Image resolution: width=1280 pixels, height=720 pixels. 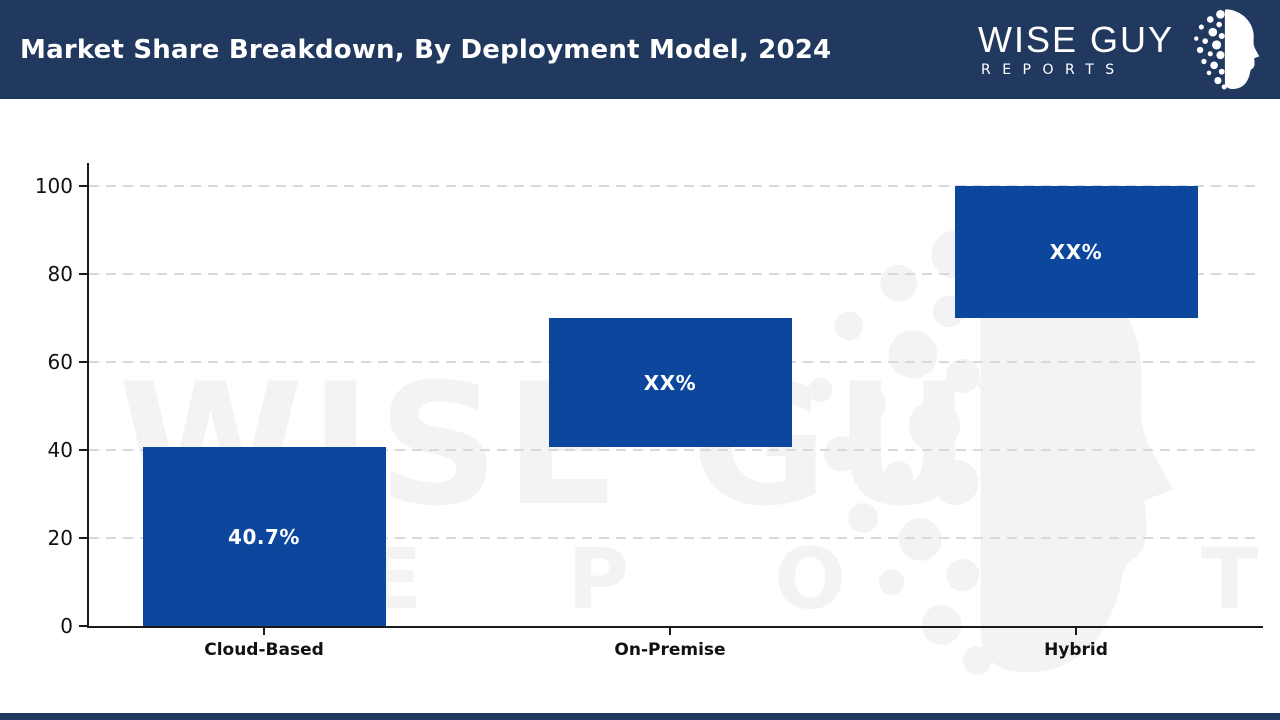 I want to click on x-axis-line, so click(x=675, y=627).